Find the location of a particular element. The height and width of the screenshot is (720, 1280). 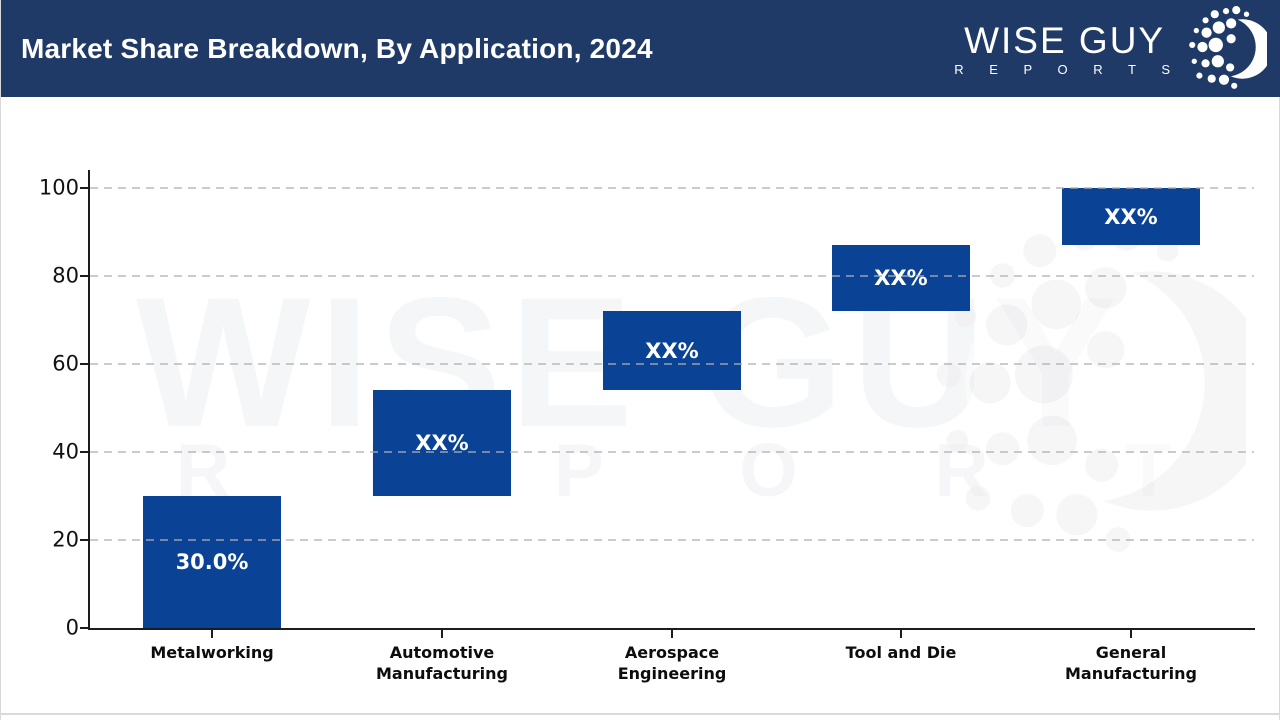

x-tick-label: Tool and Die is located at coordinates (901, 652).